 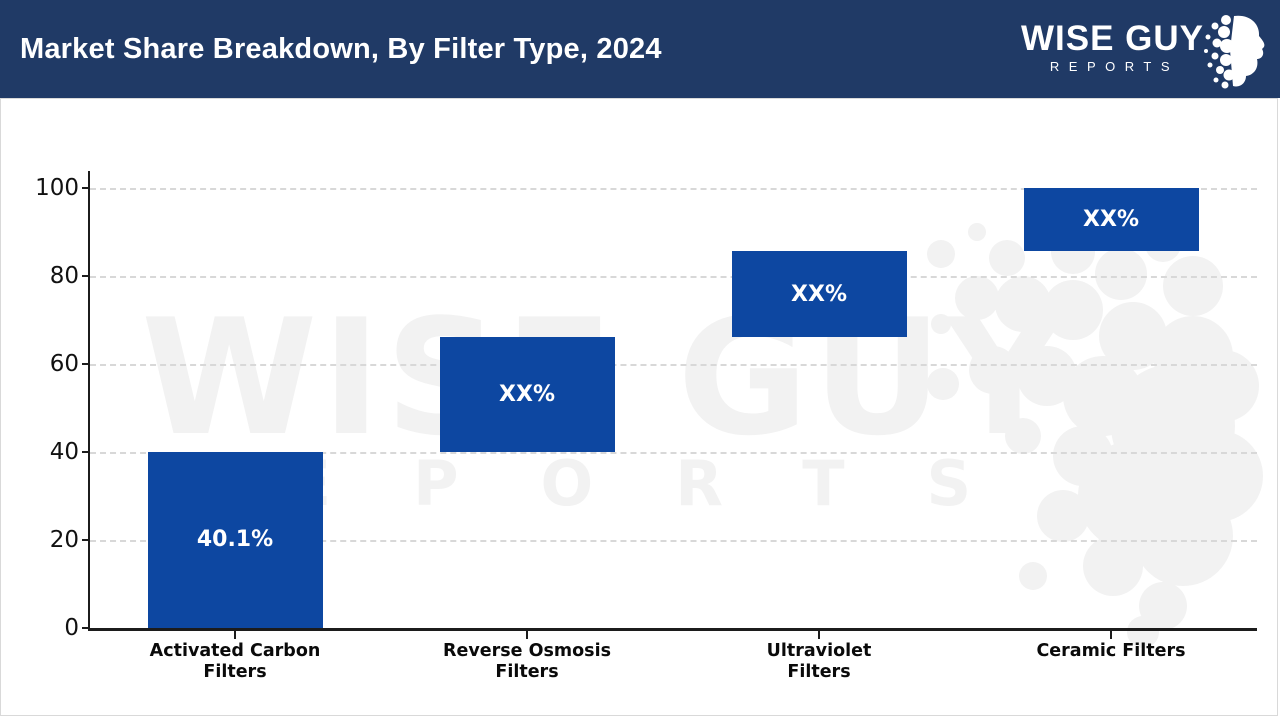 I want to click on category-label: Ultraviolet Filters, so click(x=819, y=662).